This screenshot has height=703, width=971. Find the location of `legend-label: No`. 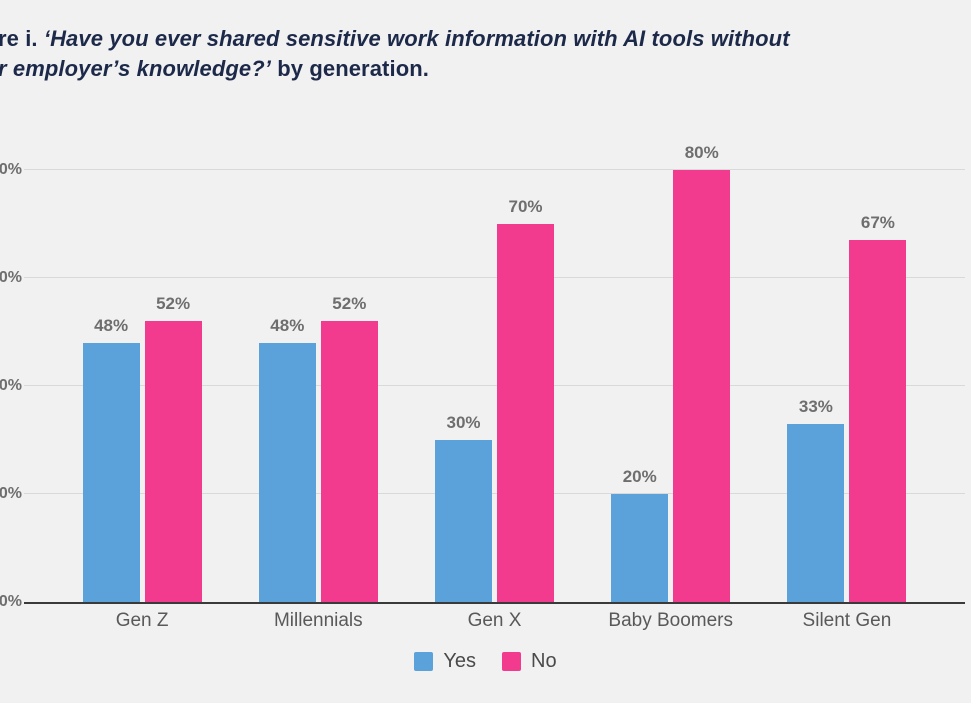

legend-label: No is located at coordinates (544, 661).